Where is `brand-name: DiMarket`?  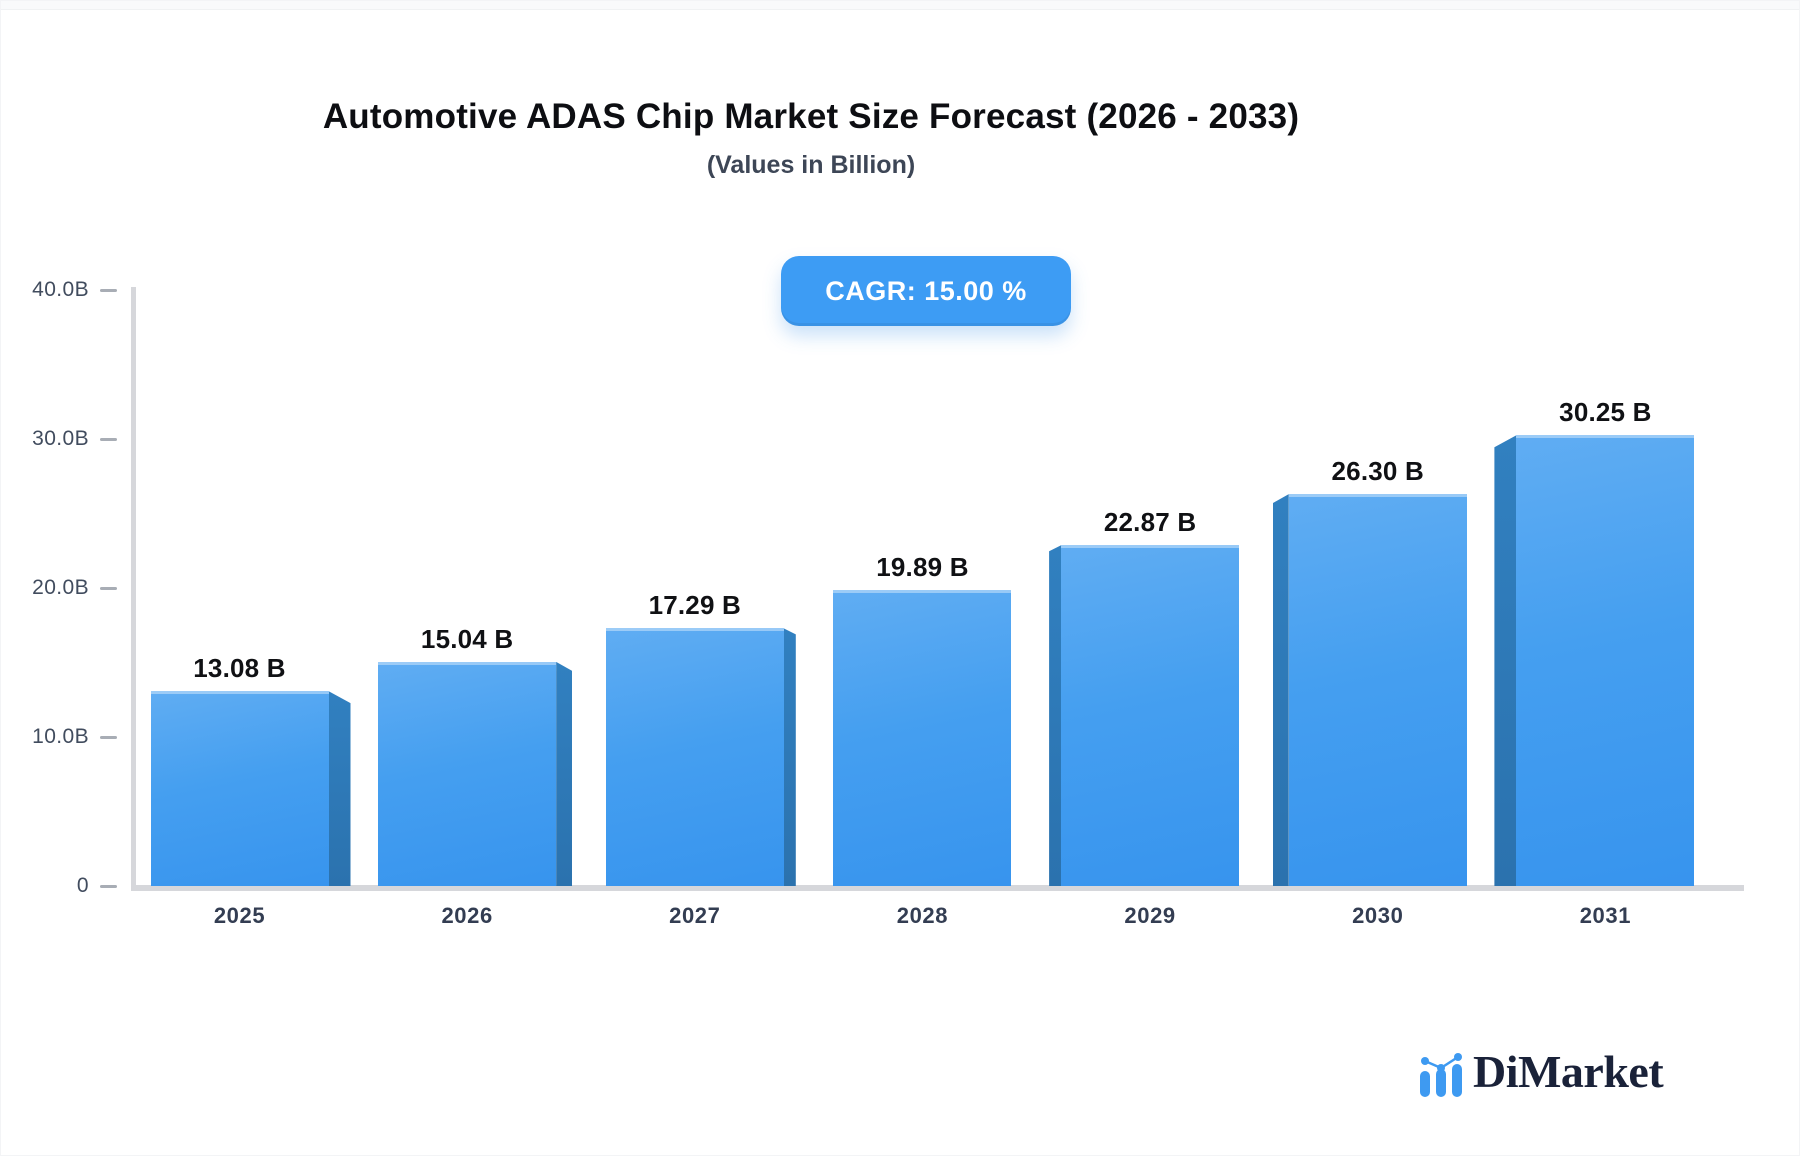
brand-name: DiMarket is located at coordinates (1568, 1071).